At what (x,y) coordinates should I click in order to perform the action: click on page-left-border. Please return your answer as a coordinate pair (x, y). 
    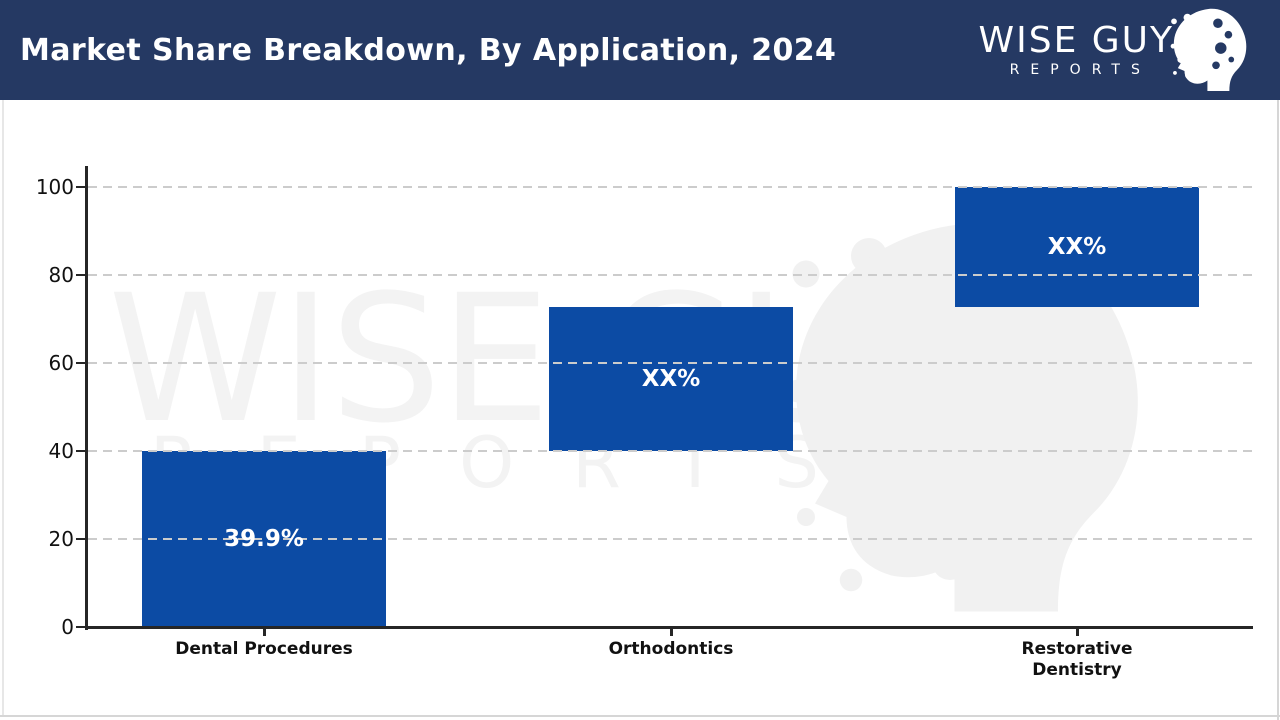
    Looking at the image, I should click on (3, 408).